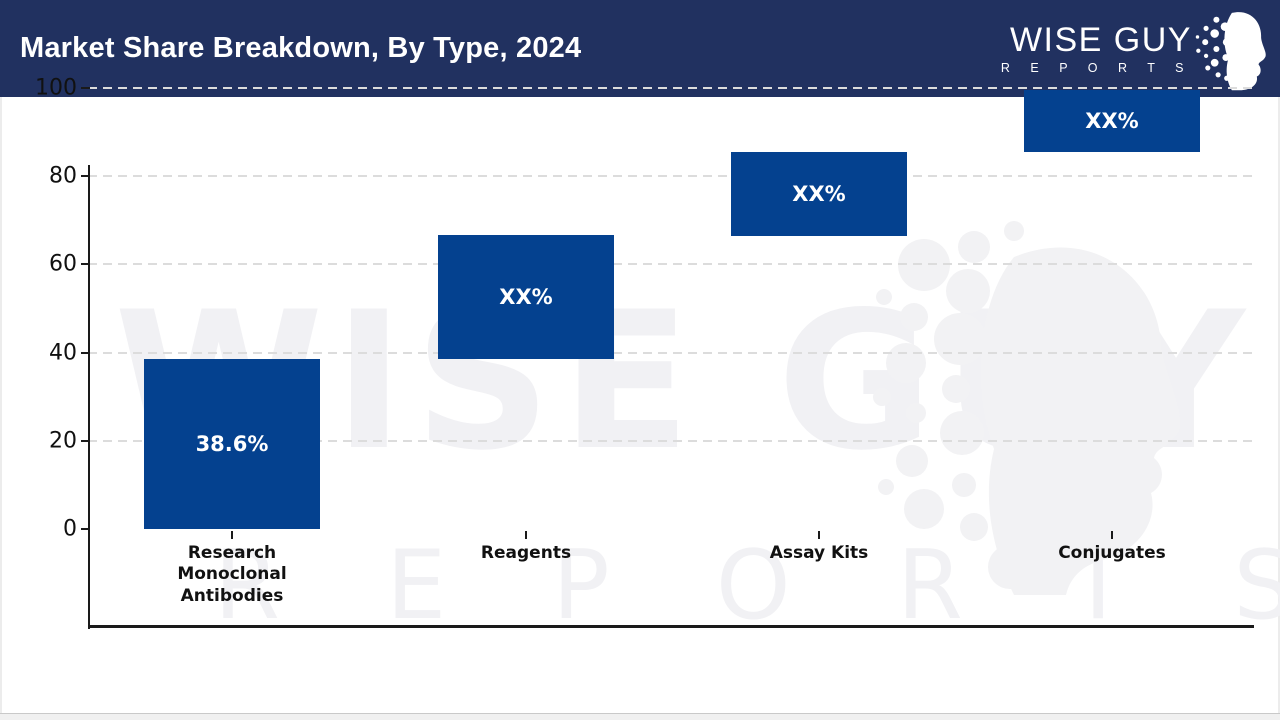 This screenshot has height=720, width=1280. What do you see at coordinates (819, 553) in the screenshot?
I see `category-label-assay-kits: Assay Kits` at bounding box center [819, 553].